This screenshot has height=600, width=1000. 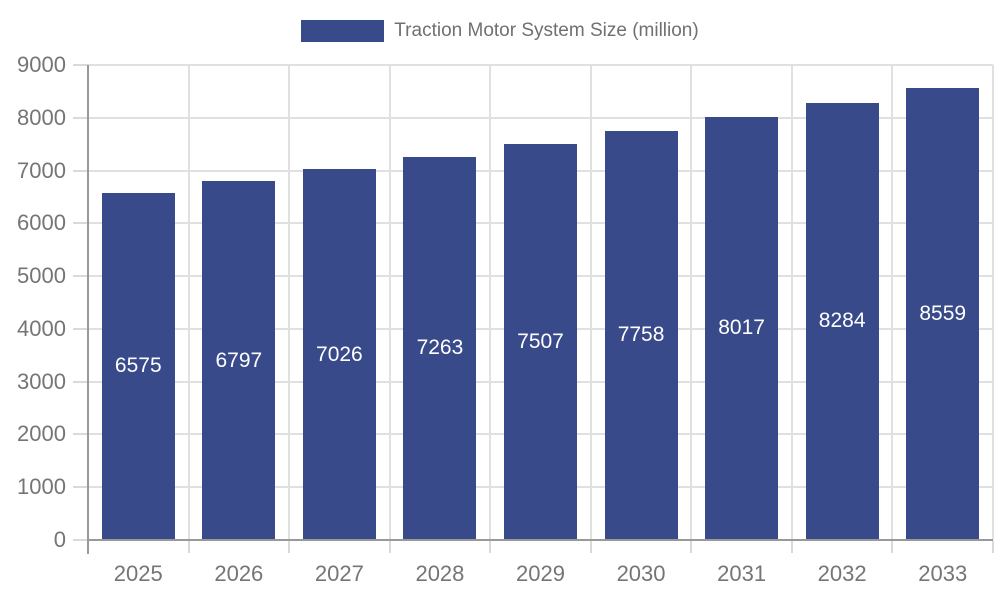 I want to click on bar-value-label: 8284, so click(x=842, y=321).